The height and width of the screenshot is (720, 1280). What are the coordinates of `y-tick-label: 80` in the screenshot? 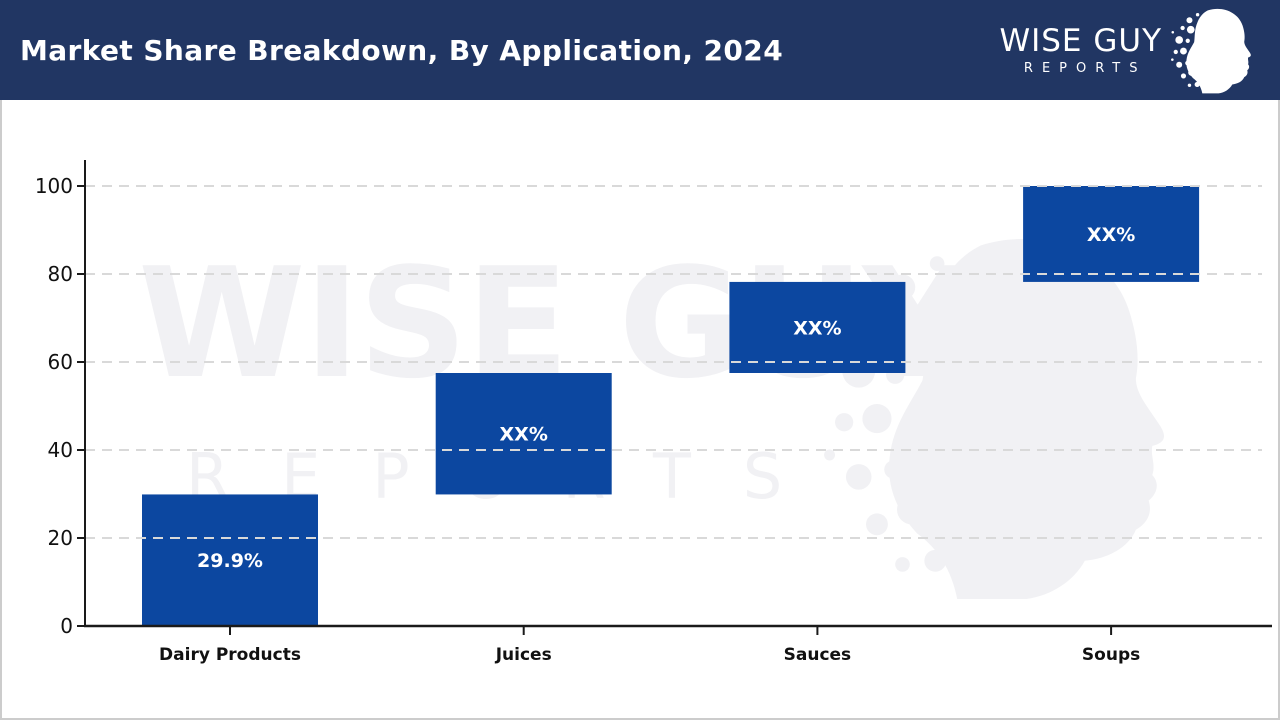 It's located at (60, 274).